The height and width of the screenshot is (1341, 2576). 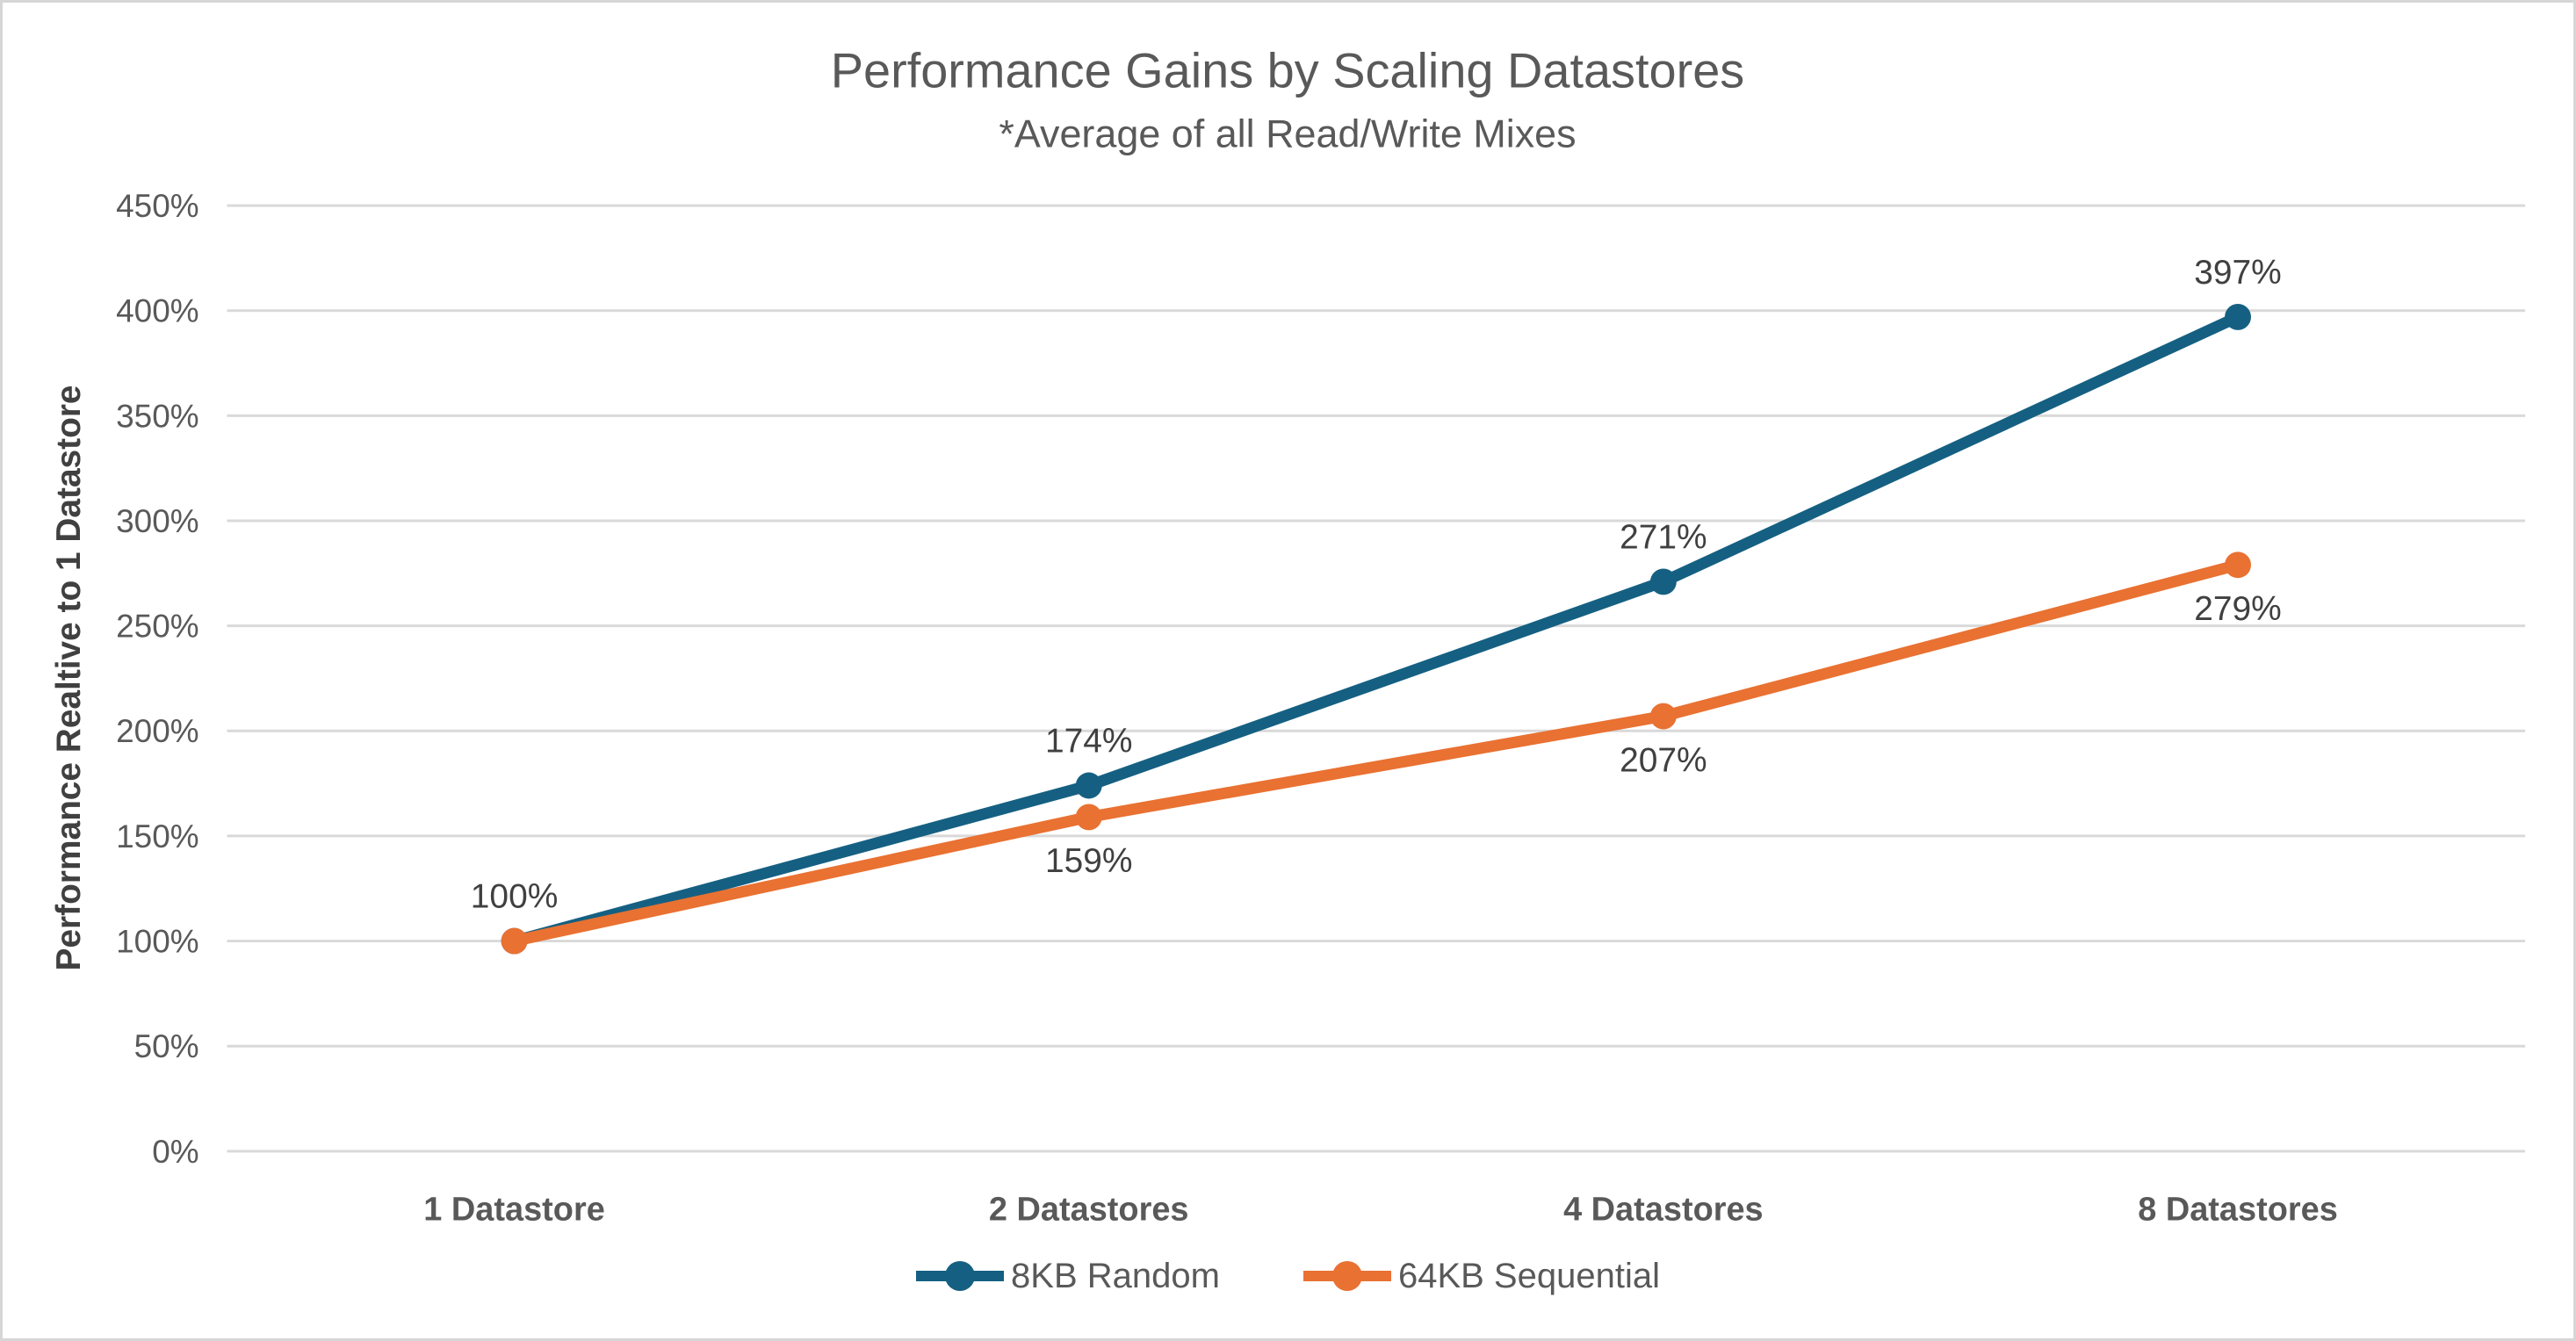 I want to click on data-label: 207%, so click(x=1663, y=760).